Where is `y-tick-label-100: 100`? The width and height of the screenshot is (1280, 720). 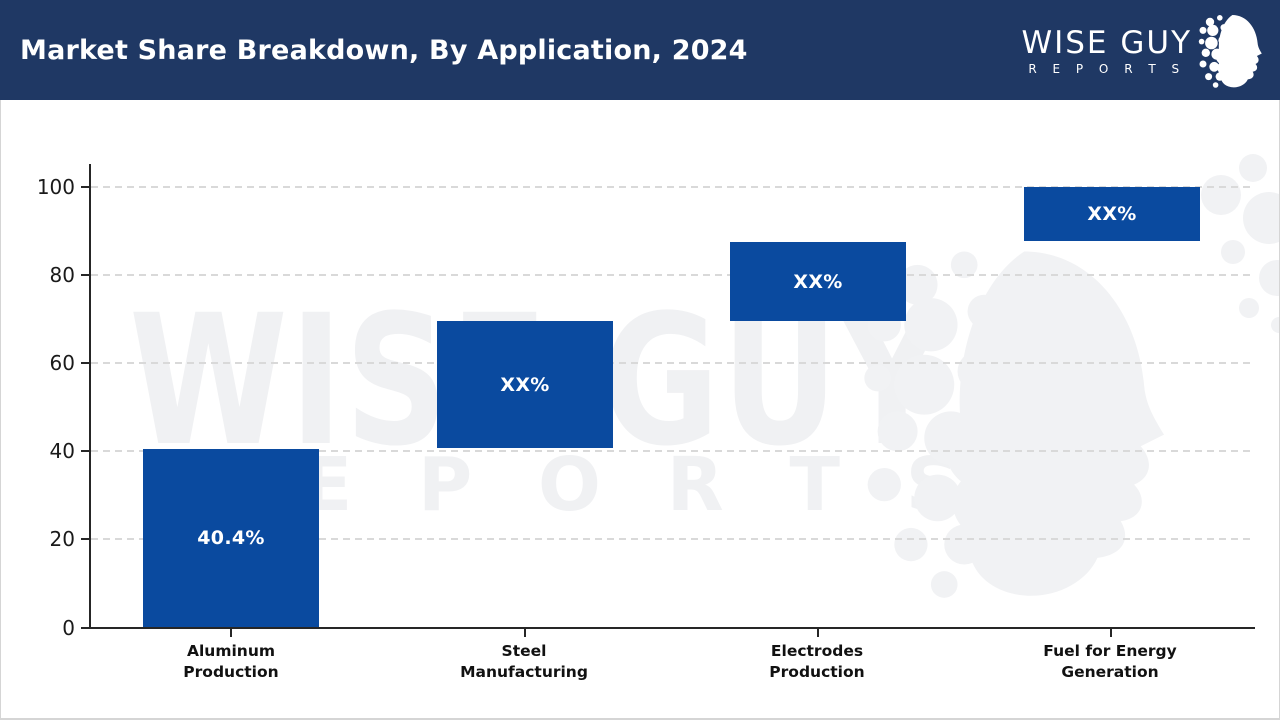
y-tick-label-100: 100 is located at coordinates (55, 187).